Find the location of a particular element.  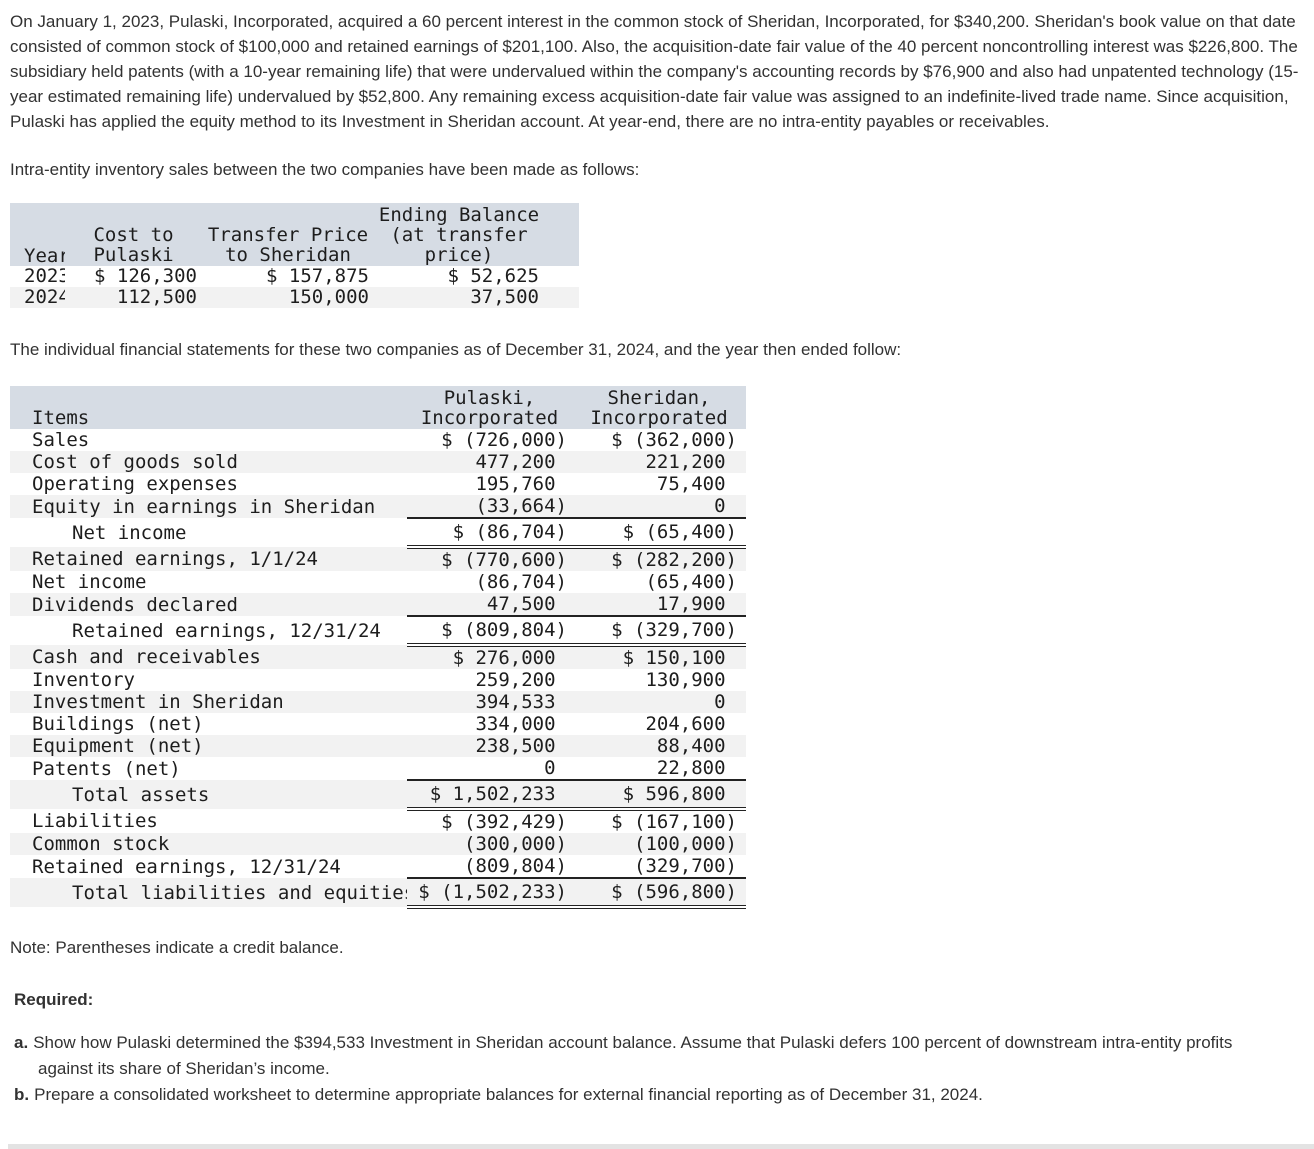

row-label: Equipment (net) is located at coordinates (118, 746).